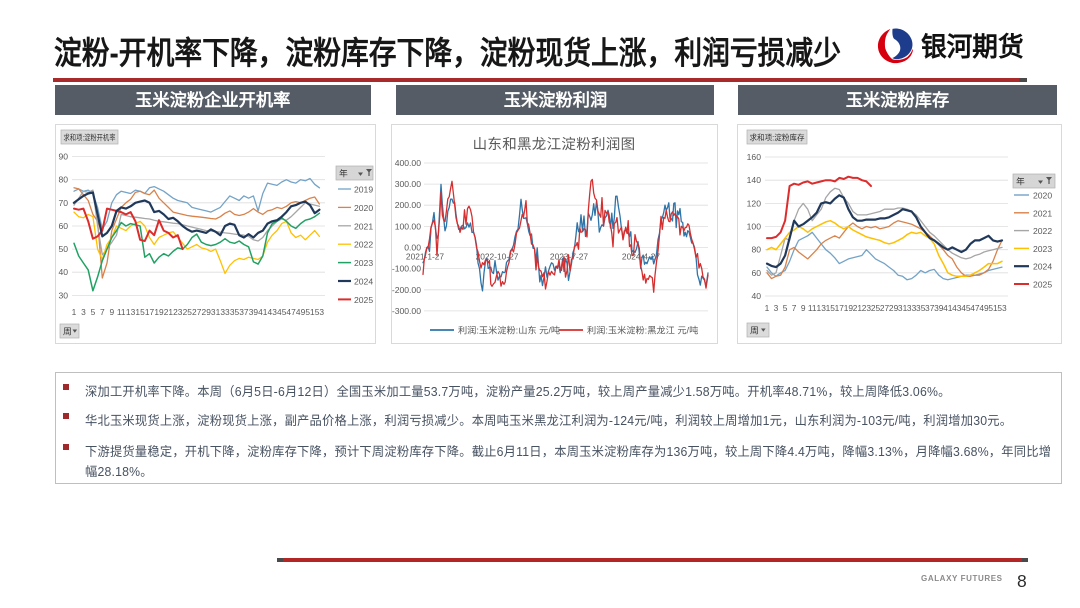  Describe the element at coordinates (497, 257) in the screenshot. I see `svg-text: 2022-10-27` at that location.